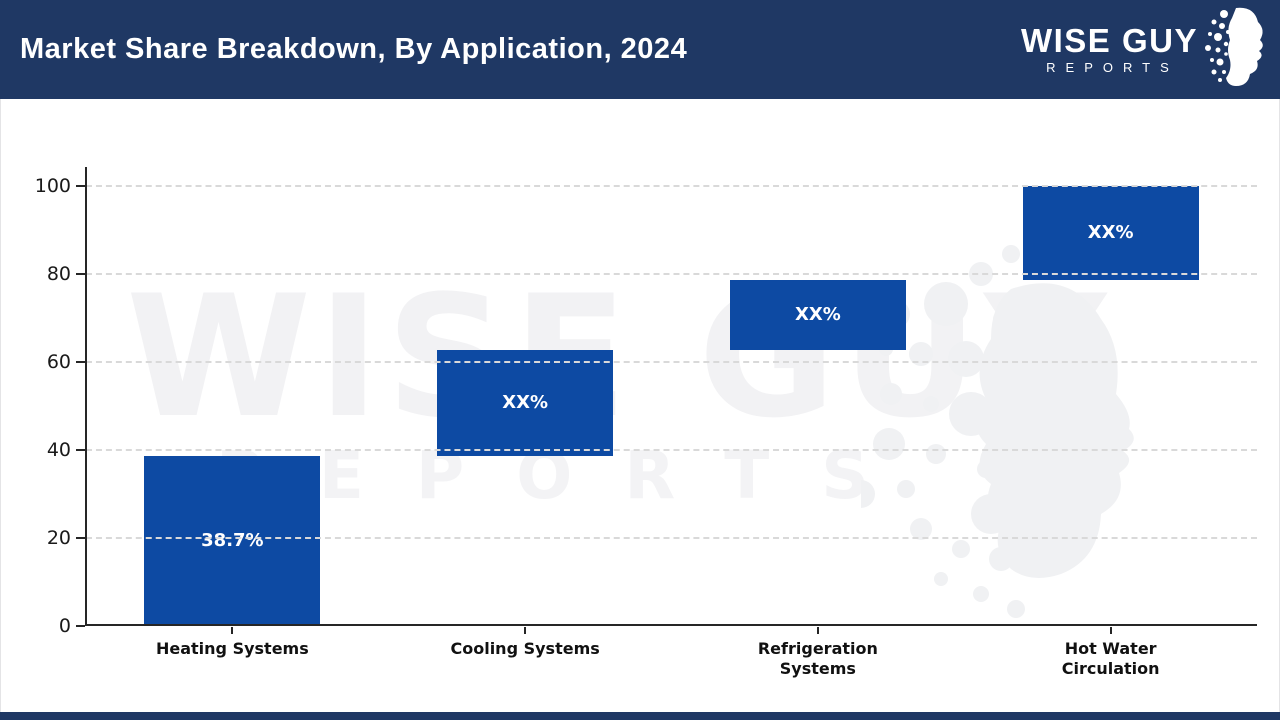 This screenshot has width=1280, height=720. Describe the element at coordinates (232, 648) in the screenshot. I see `x-category-label: Heating Systems` at that location.